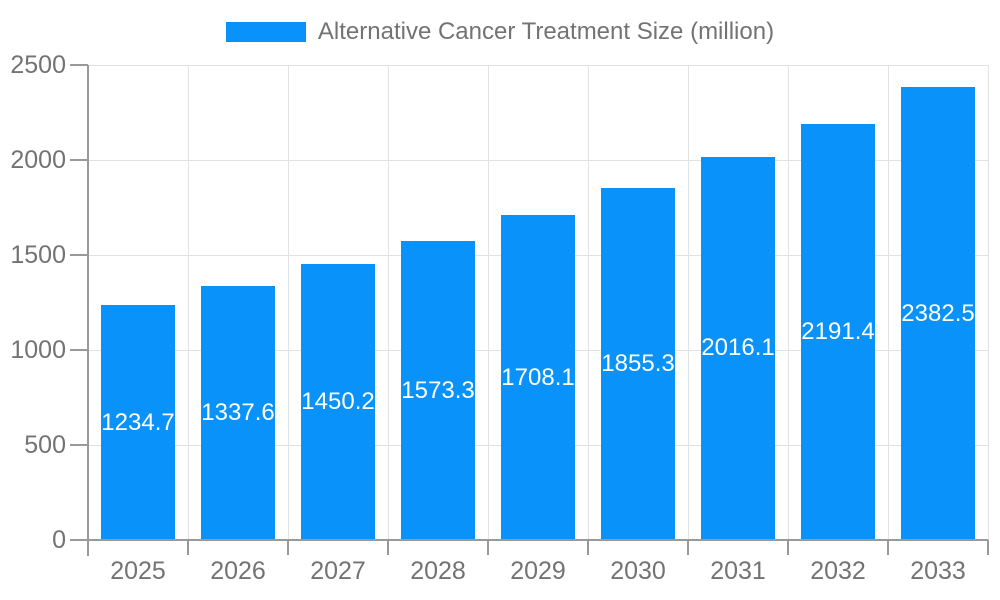  Describe the element at coordinates (838, 571) in the screenshot. I see `x-axis-tick-label: 2032` at that location.